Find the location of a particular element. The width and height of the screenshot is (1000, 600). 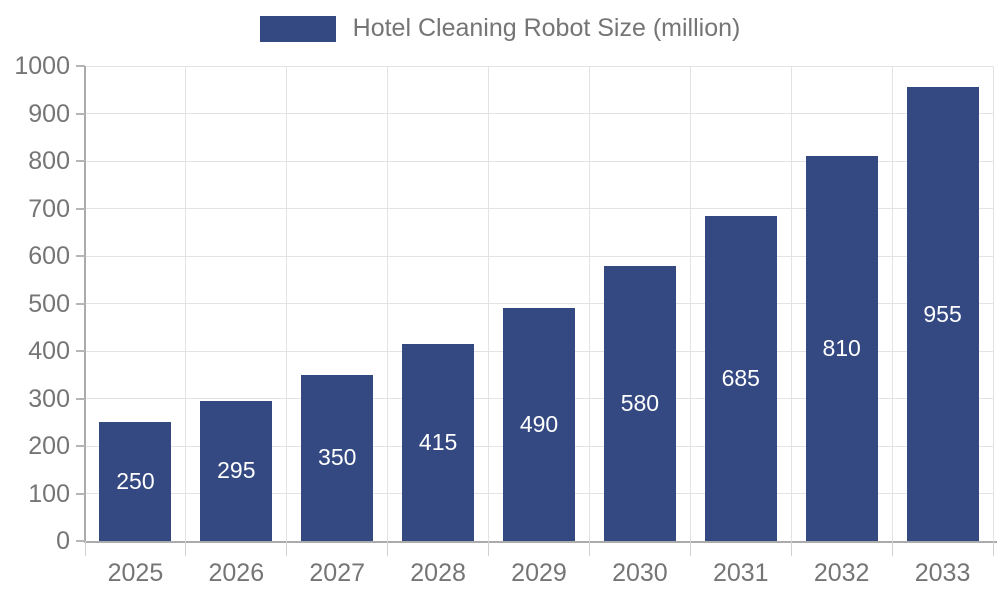

x-axis-tick-label: 2032 is located at coordinates (841, 573).